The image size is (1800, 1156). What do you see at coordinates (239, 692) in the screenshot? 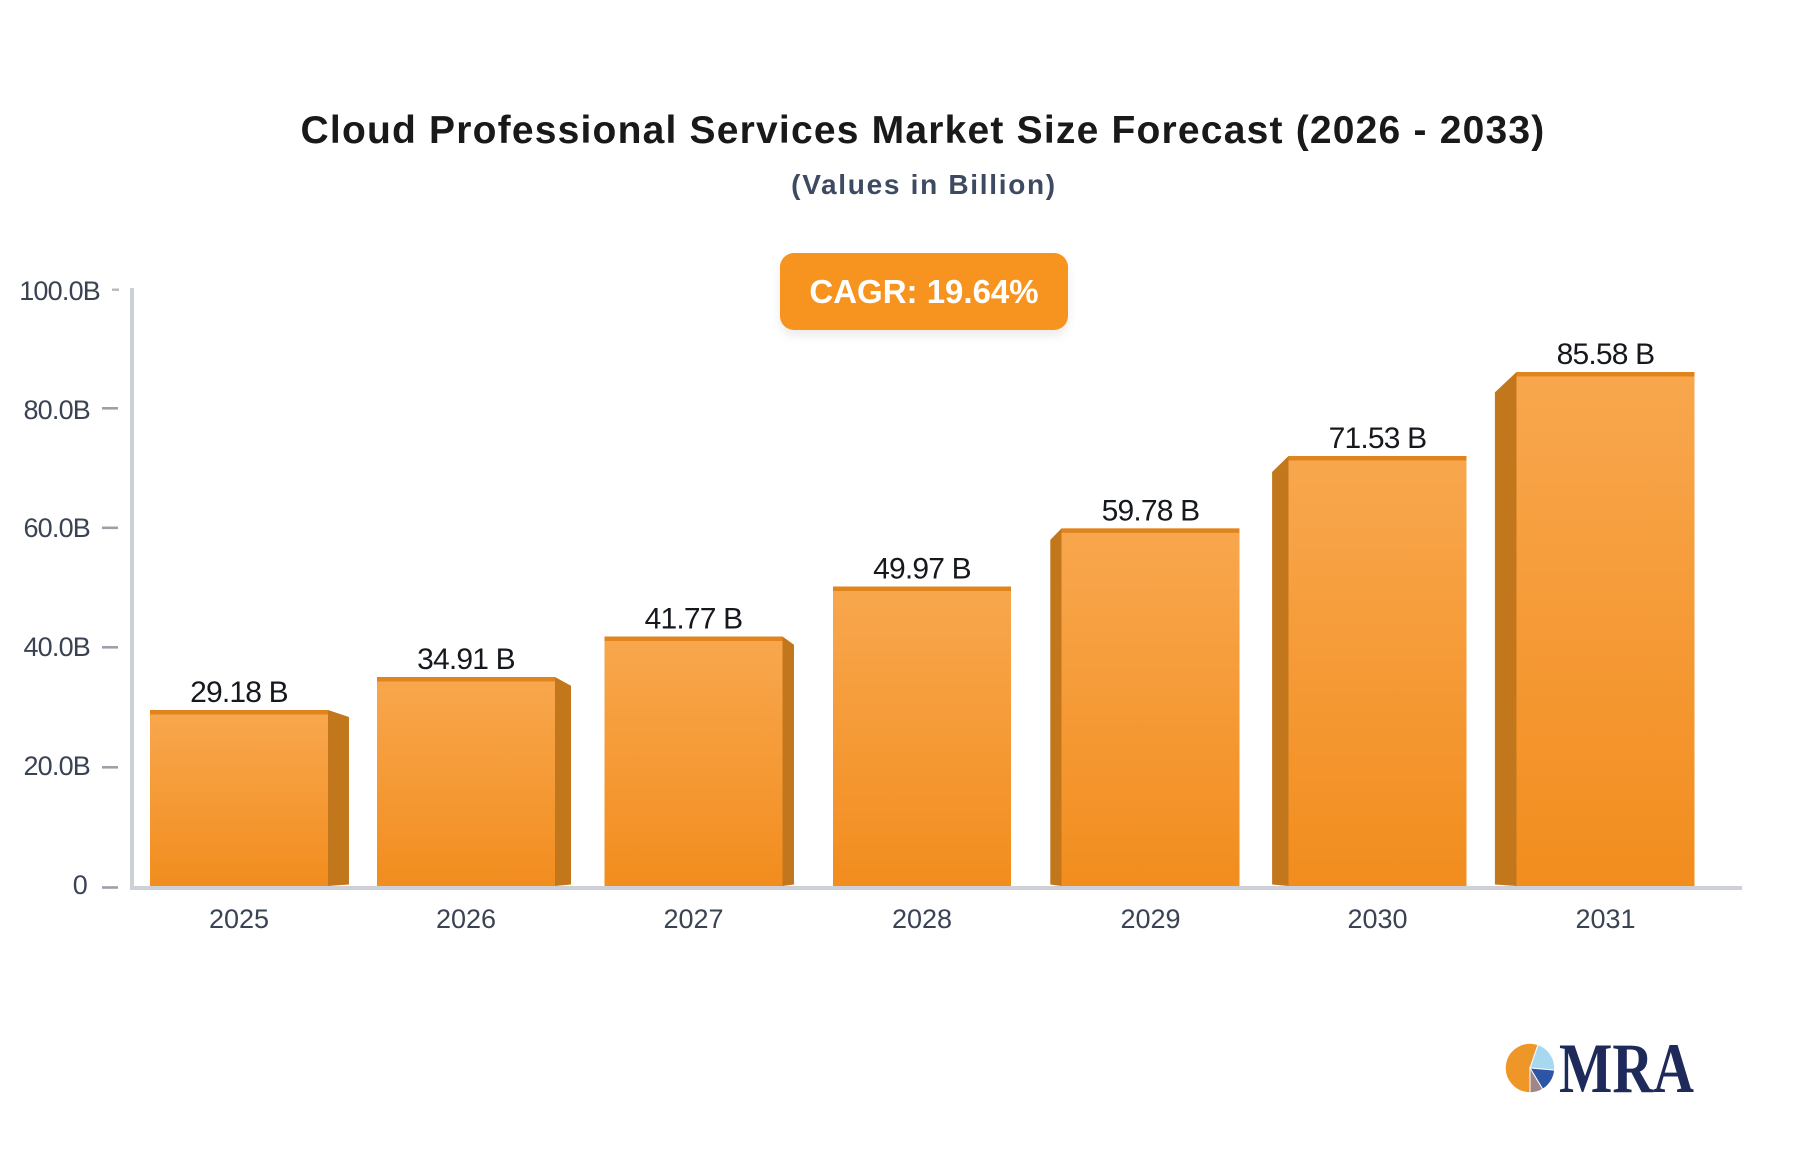
I see `svg-text: 29.18 B` at bounding box center [239, 692].